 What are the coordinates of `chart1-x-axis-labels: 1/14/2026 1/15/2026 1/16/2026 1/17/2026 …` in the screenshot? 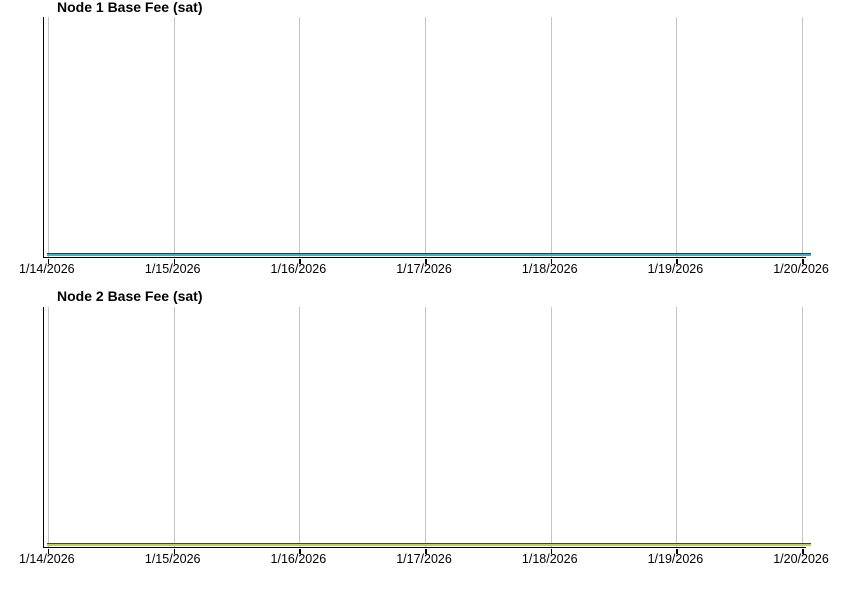 It's located at (424, 270).